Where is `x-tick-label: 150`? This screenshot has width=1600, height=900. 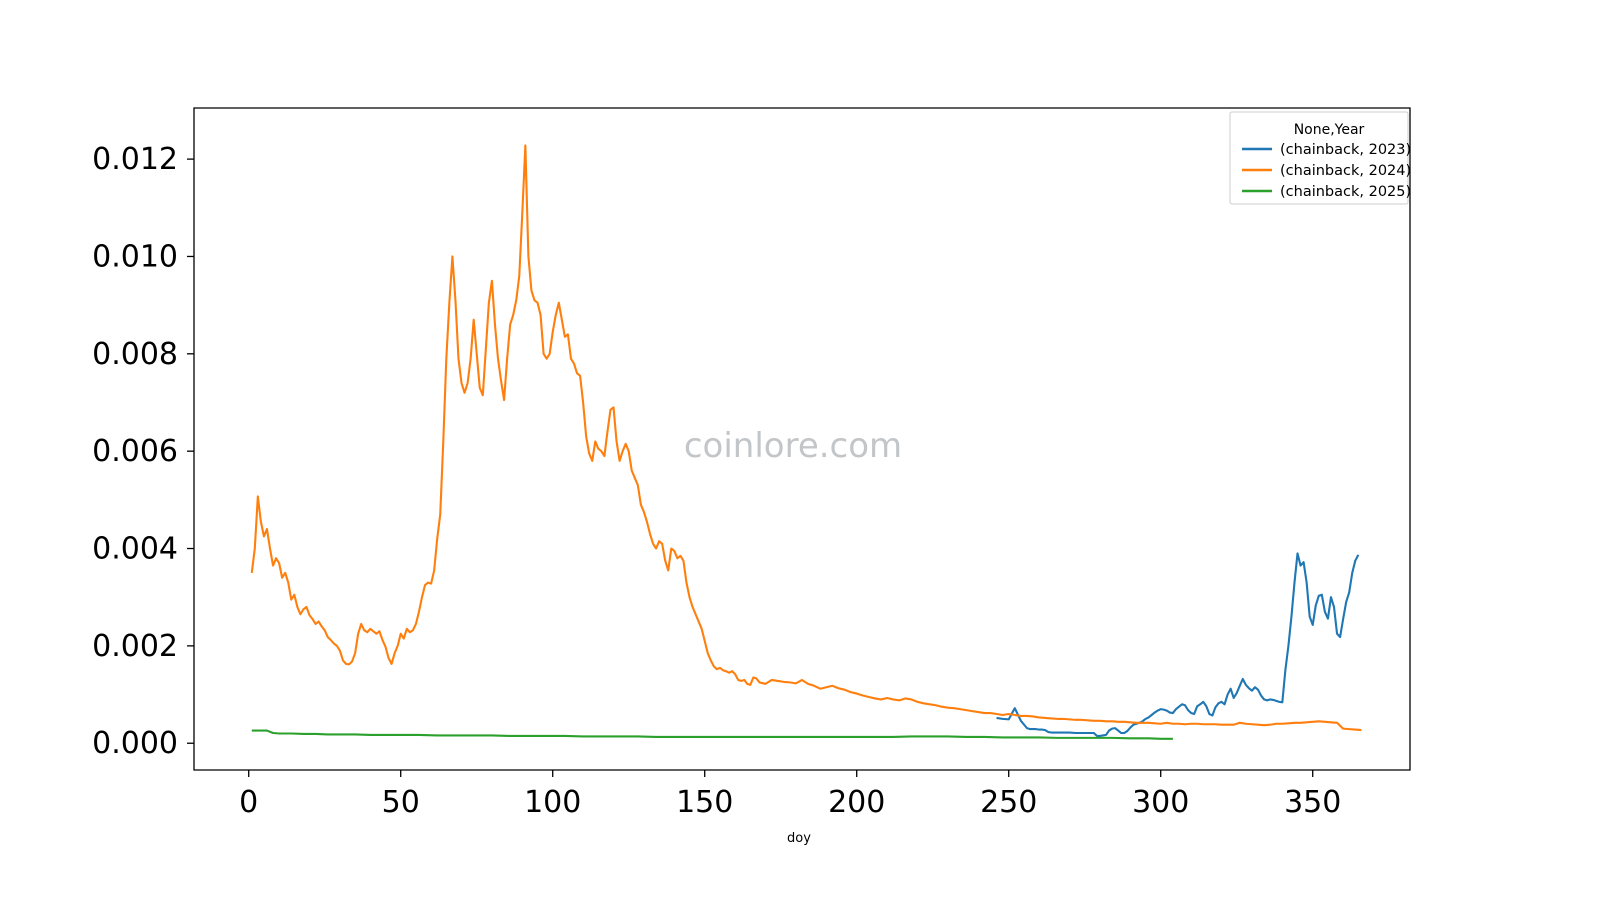
x-tick-label: 150 is located at coordinates (704, 802).